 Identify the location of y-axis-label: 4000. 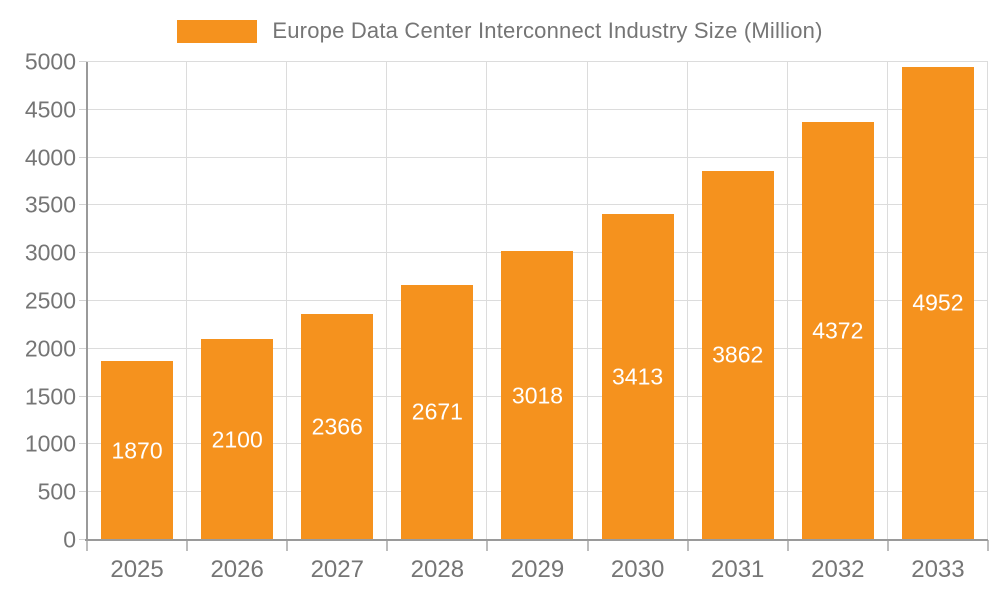
(50, 157).